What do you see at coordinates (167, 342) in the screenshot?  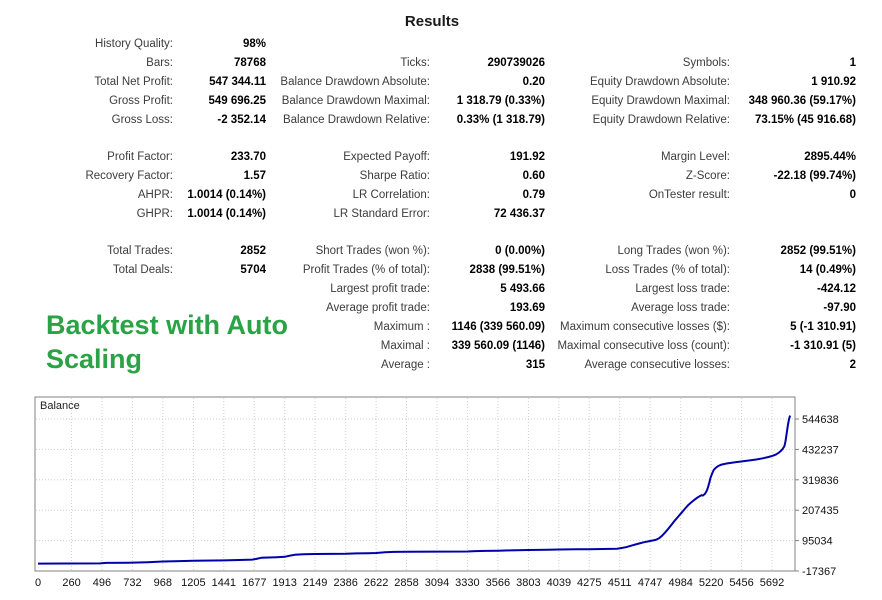 I see `watermark-text: Backtest with Auto Scaling` at bounding box center [167, 342].